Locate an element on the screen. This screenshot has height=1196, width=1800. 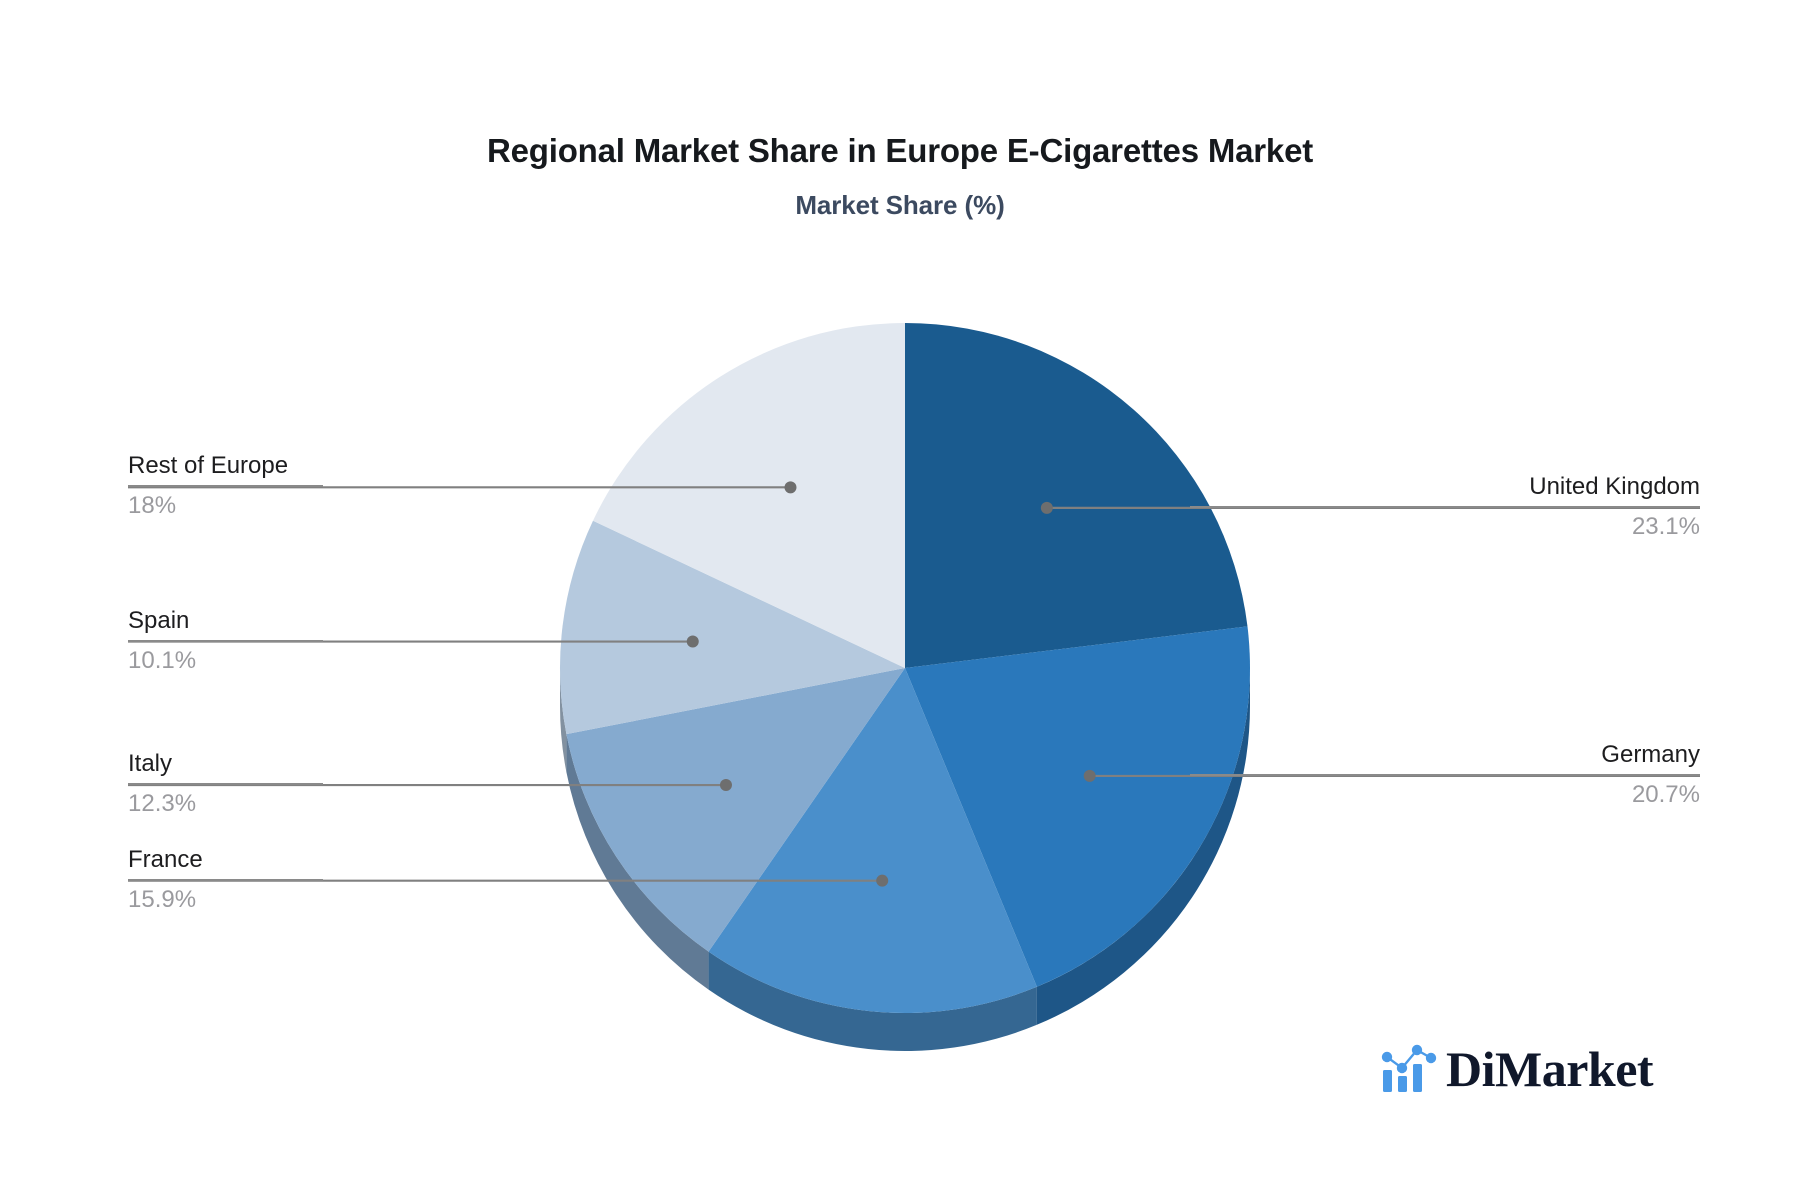
leader-dot-germany is located at coordinates (1089, 775).